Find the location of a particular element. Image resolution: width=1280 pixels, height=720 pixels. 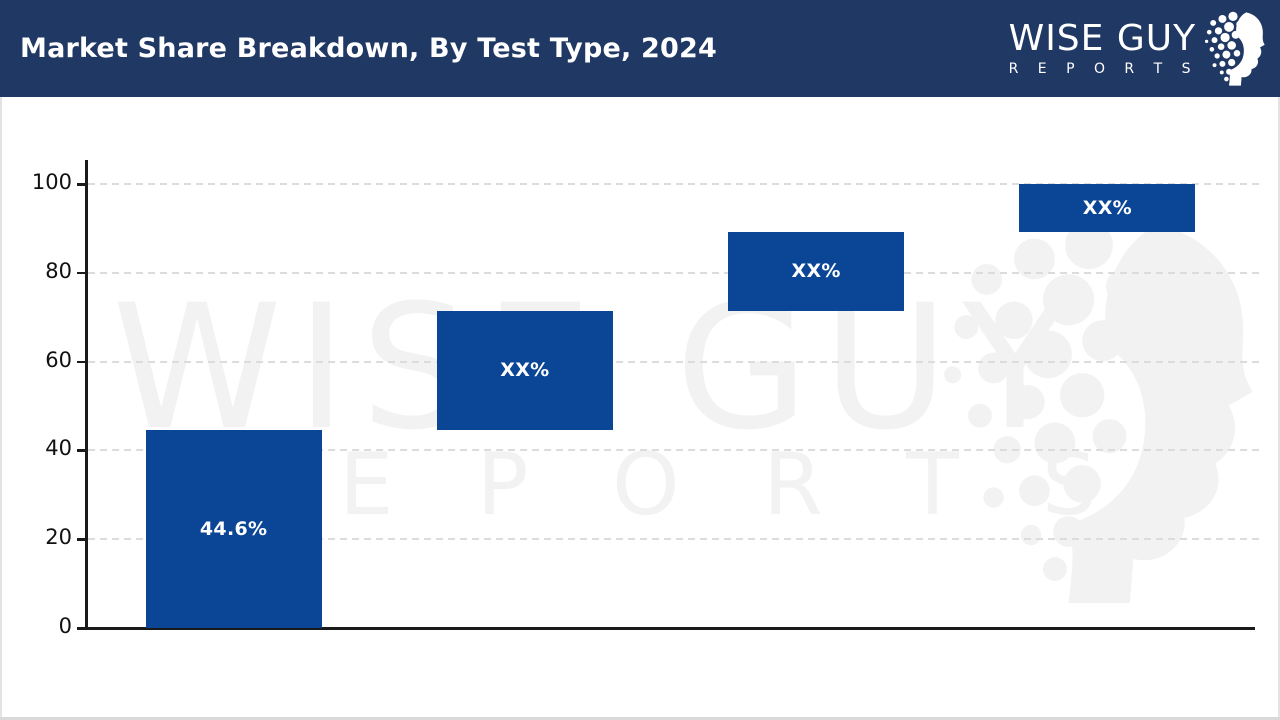

wiseguy-logo-text: WISE GUY R E P O R T S is located at coordinates (1103, 47).